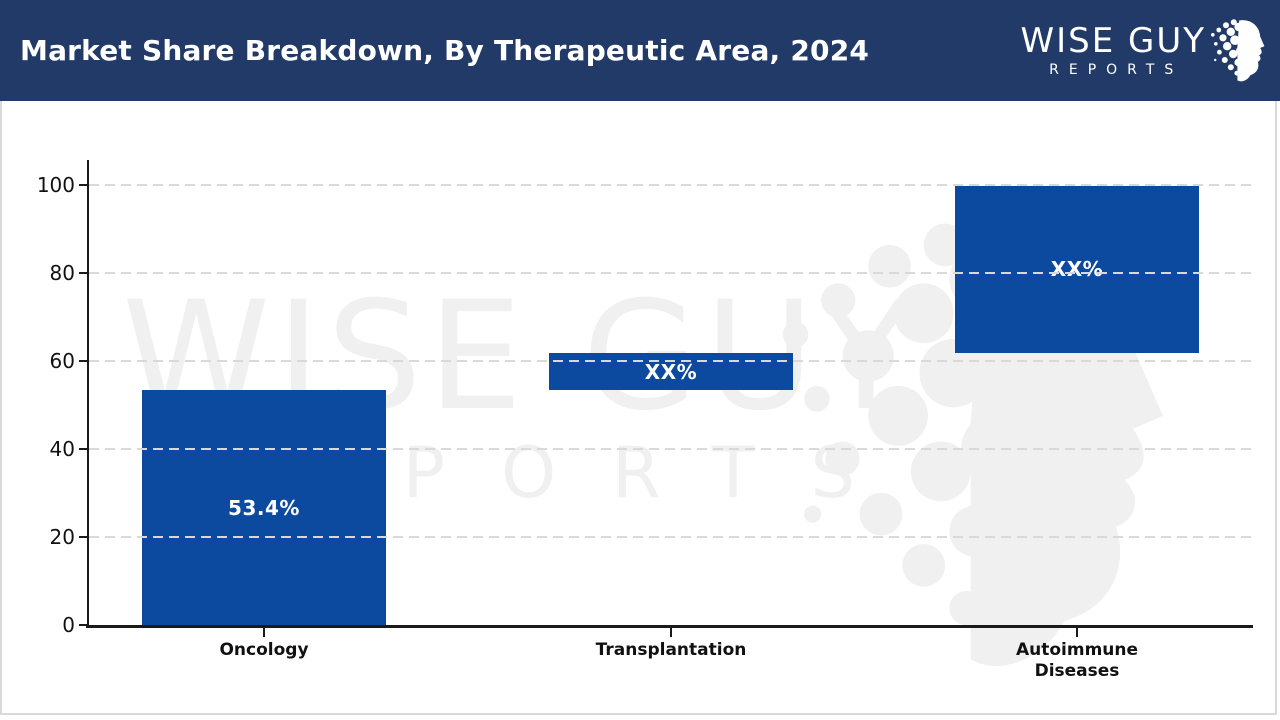 The height and width of the screenshot is (720, 1280). I want to click on x-tick-transplantation, so click(671, 632).